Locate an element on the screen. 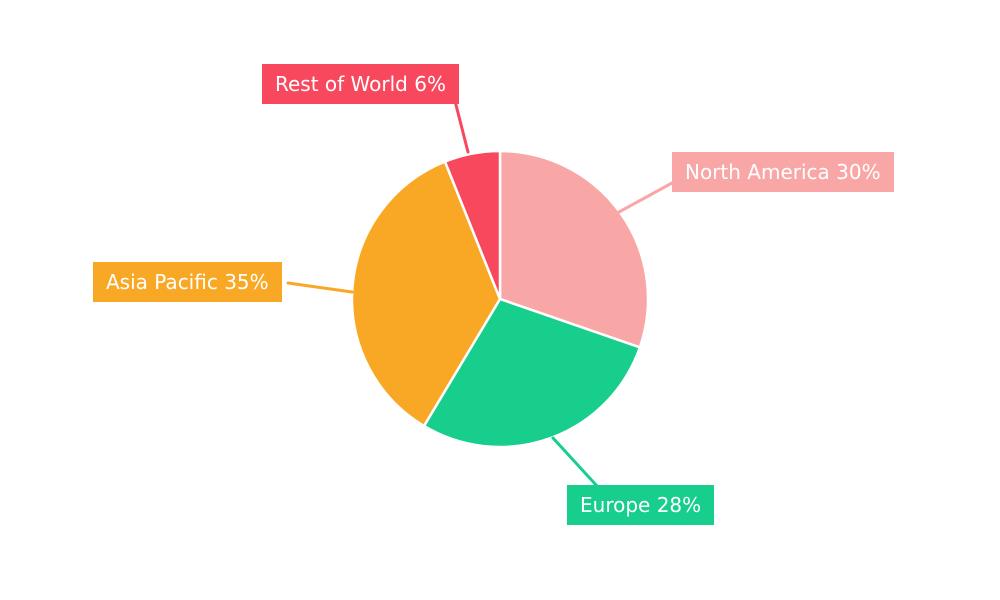  leader-line-europe is located at coordinates (575, 462).